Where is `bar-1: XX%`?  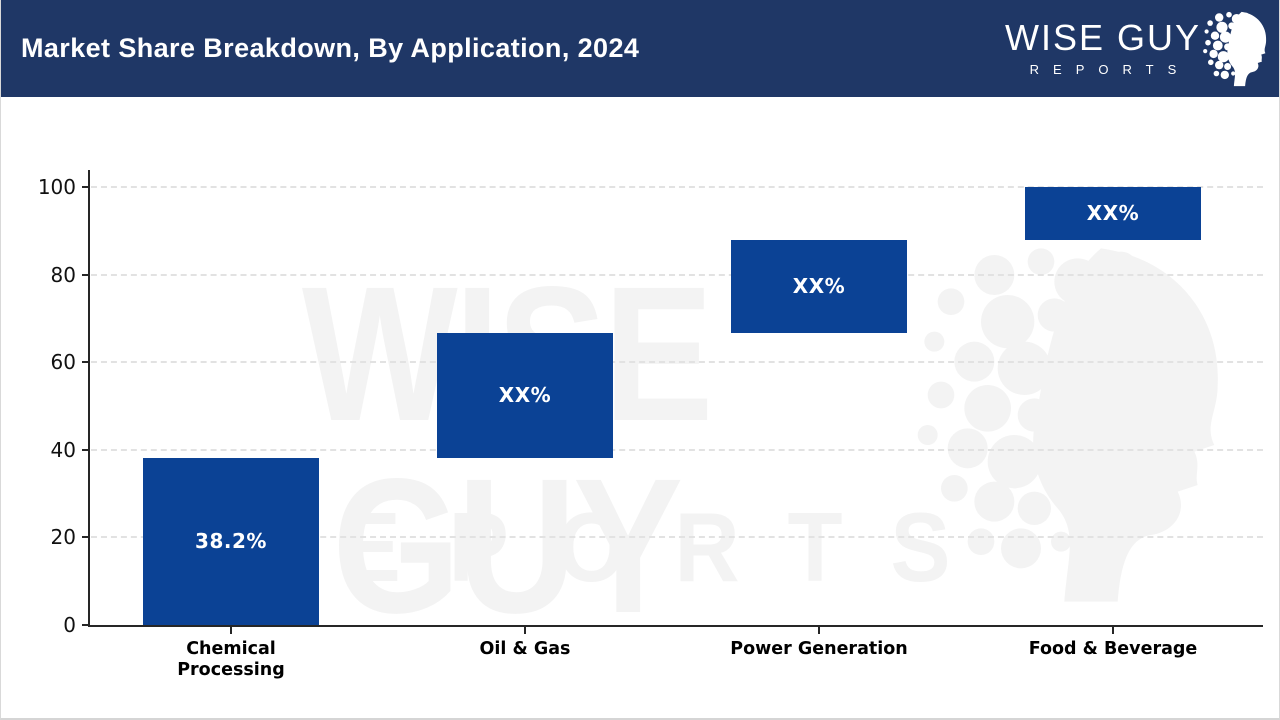
bar-1: XX% is located at coordinates (525, 395).